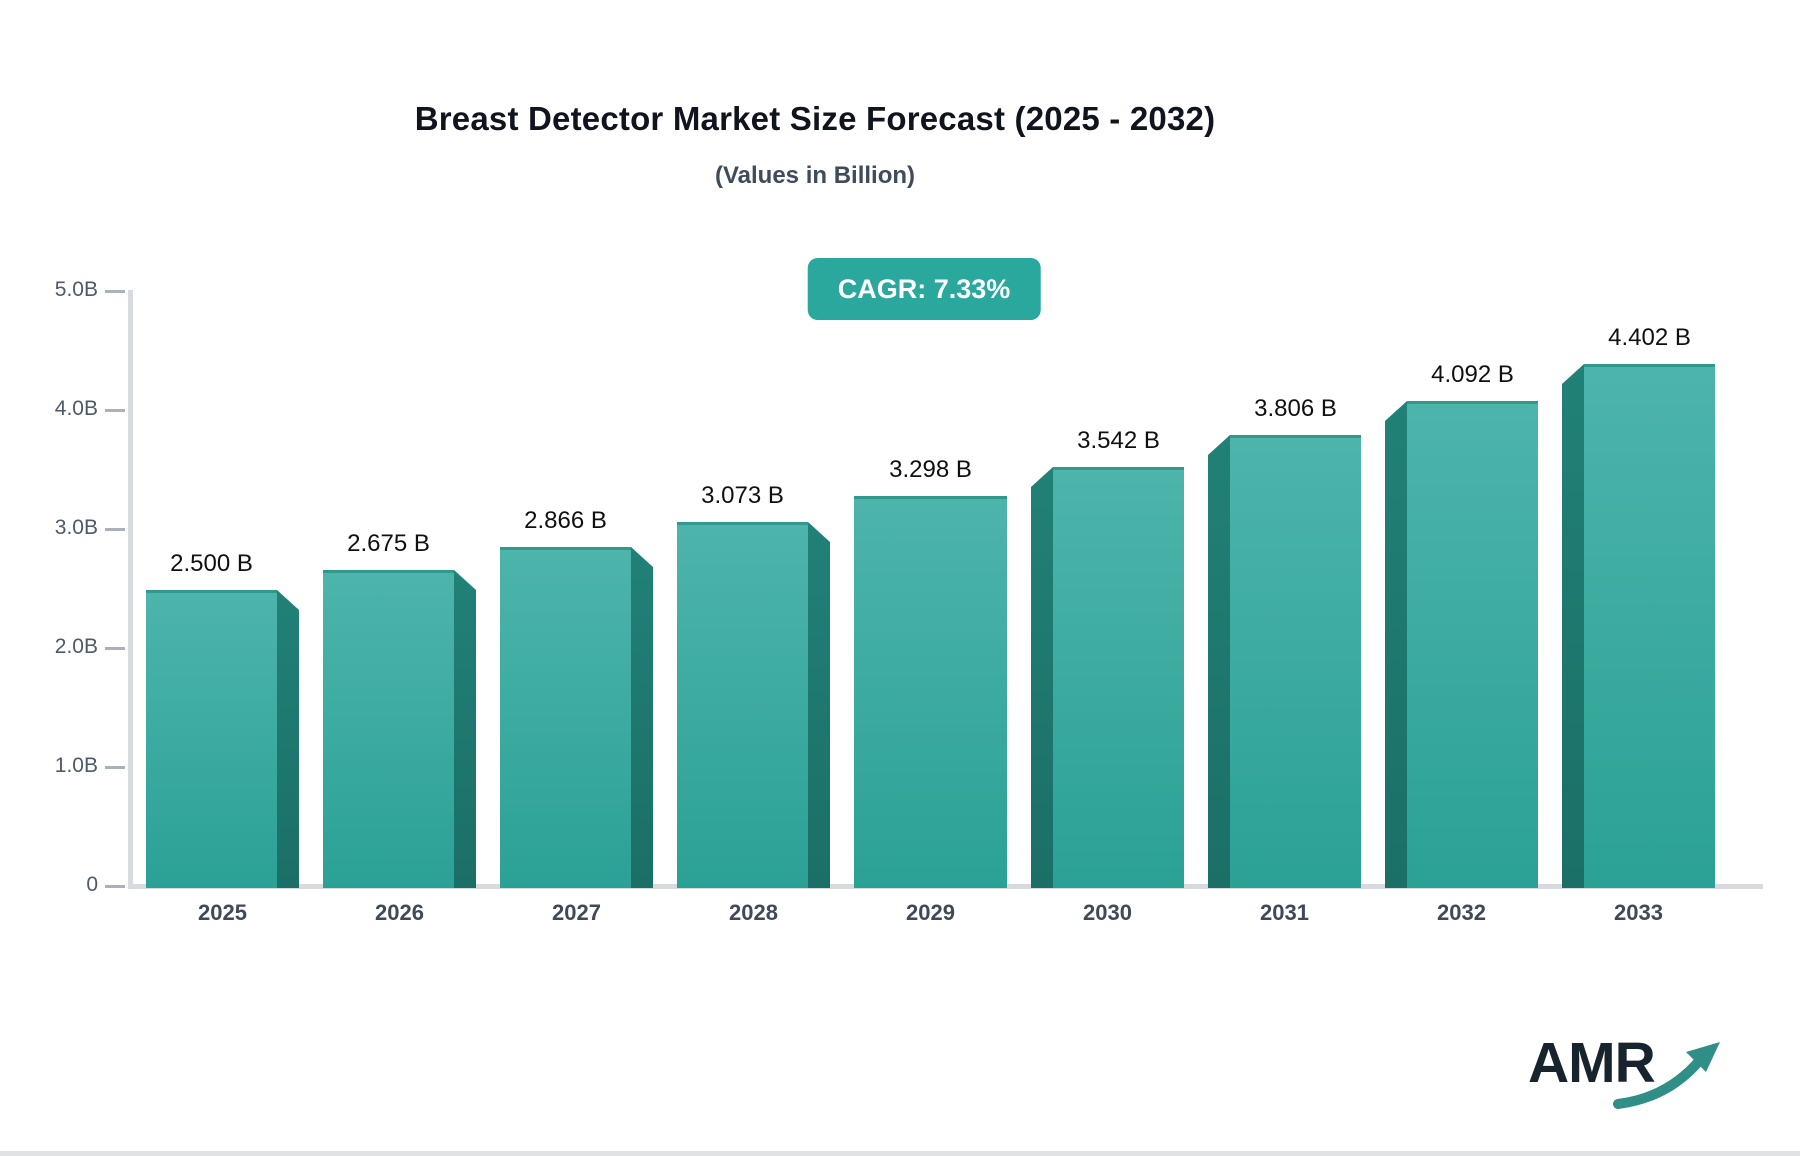 The image size is (1800, 1156). What do you see at coordinates (399, 912) in the screenshot?
I see `x-tick-label: 2026` at bounding box center [399, 912].